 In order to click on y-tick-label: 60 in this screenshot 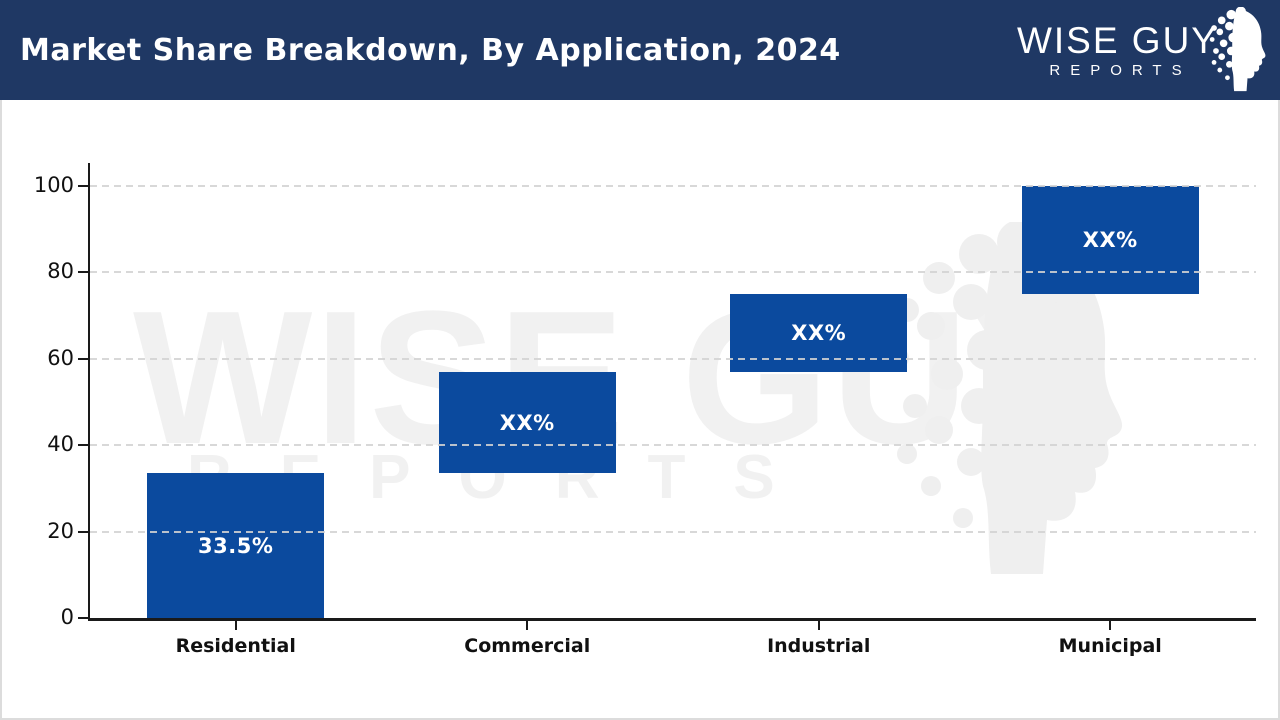, I will do `click(60, 357)`.